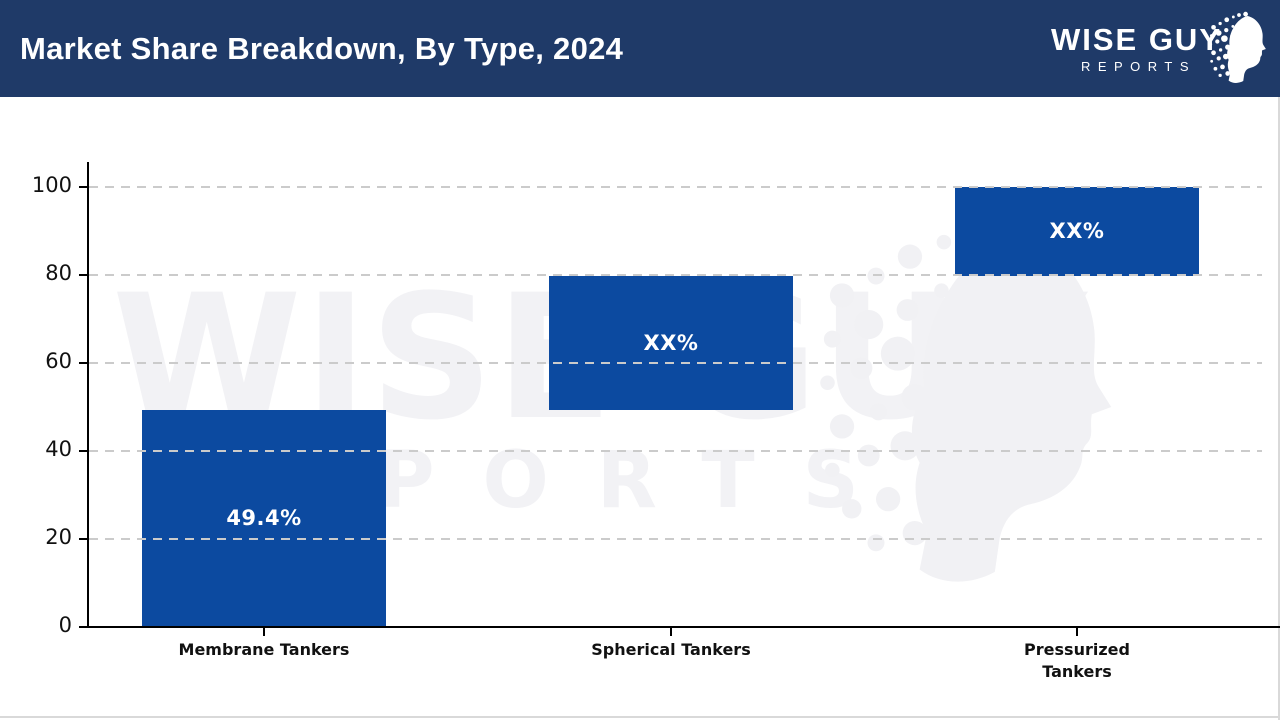 The image size is (1280, 720). What do you see at coordinates (58, 537) in the screenshot?
I see `y-tick-label: 20` at bounding box center [58, 537].